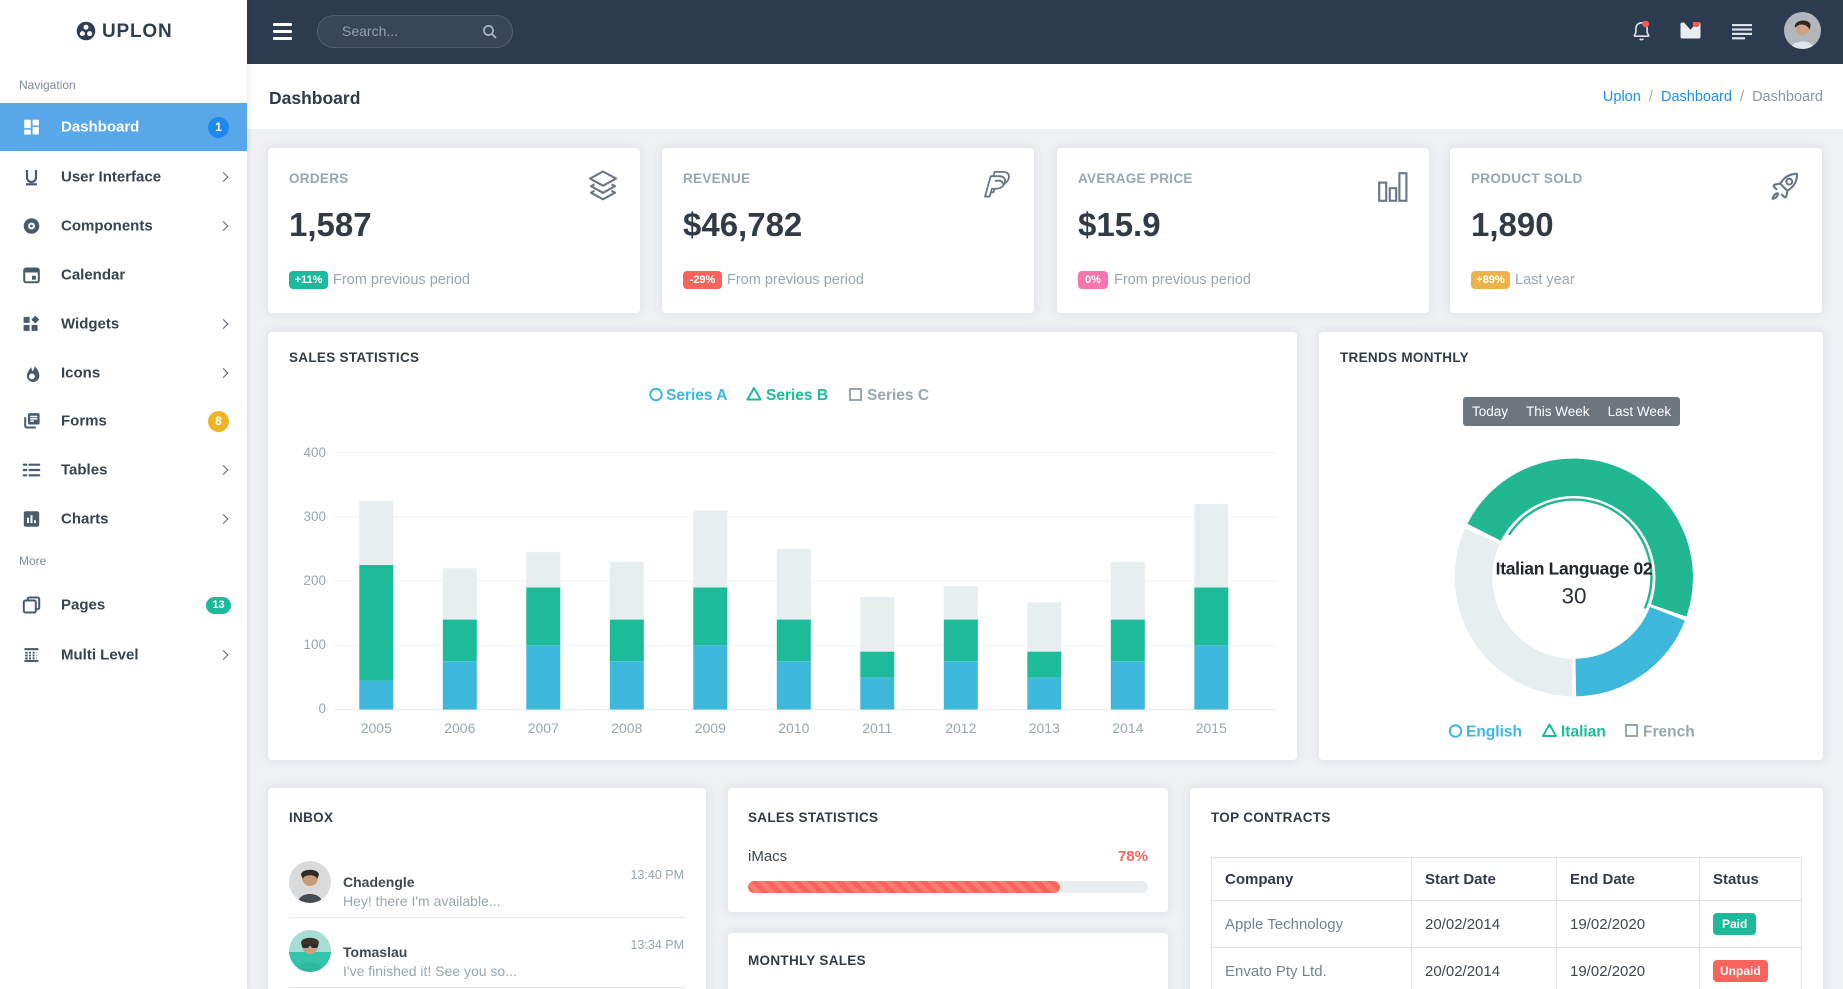  I want to click on svg-text: 2006, so click(459, 728).